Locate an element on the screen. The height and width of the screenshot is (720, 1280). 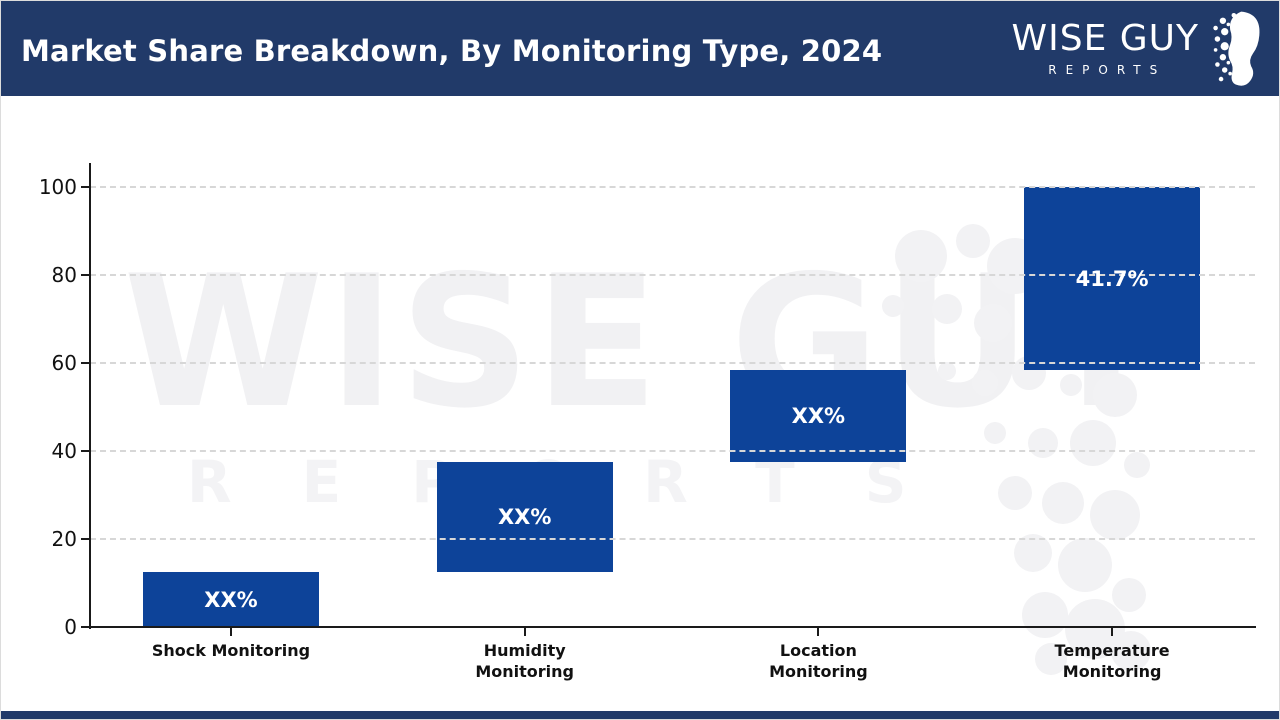
x-axis-category-line: Humidity is located at coordinates (524, 650).